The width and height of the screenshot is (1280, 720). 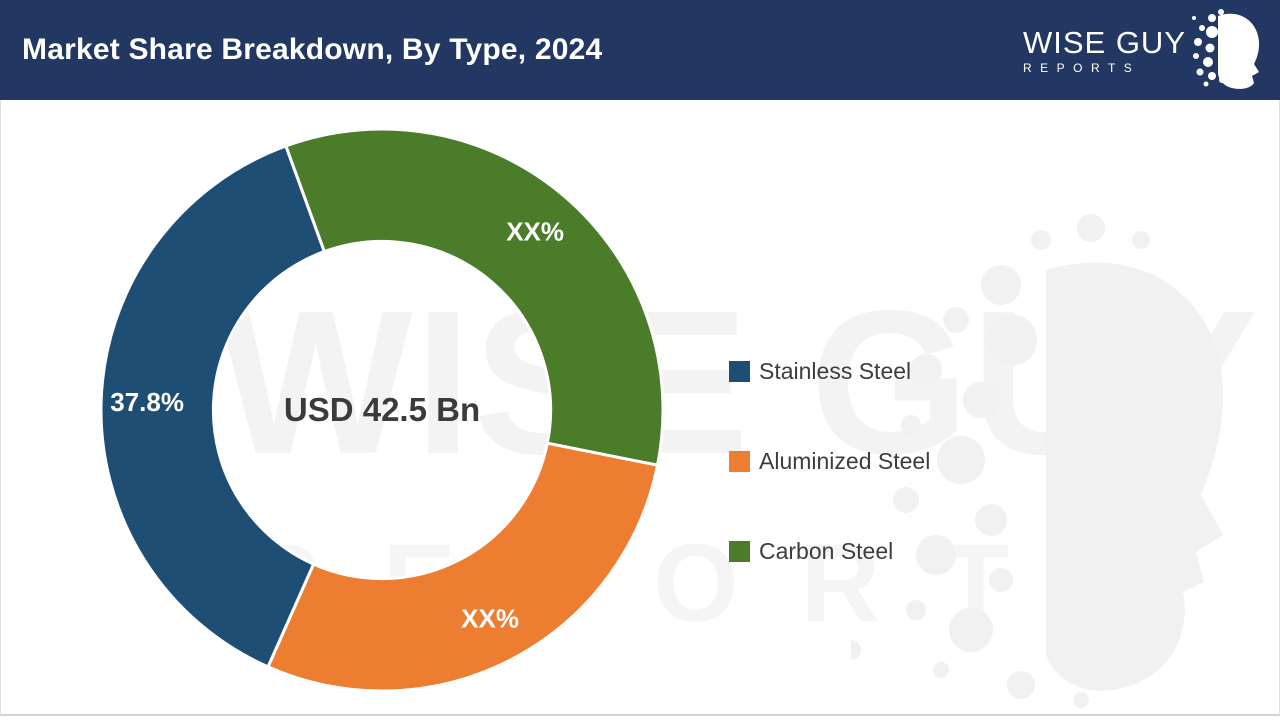 I want to click on donut-segment-stainless-steel, so click(x=213, y=406).